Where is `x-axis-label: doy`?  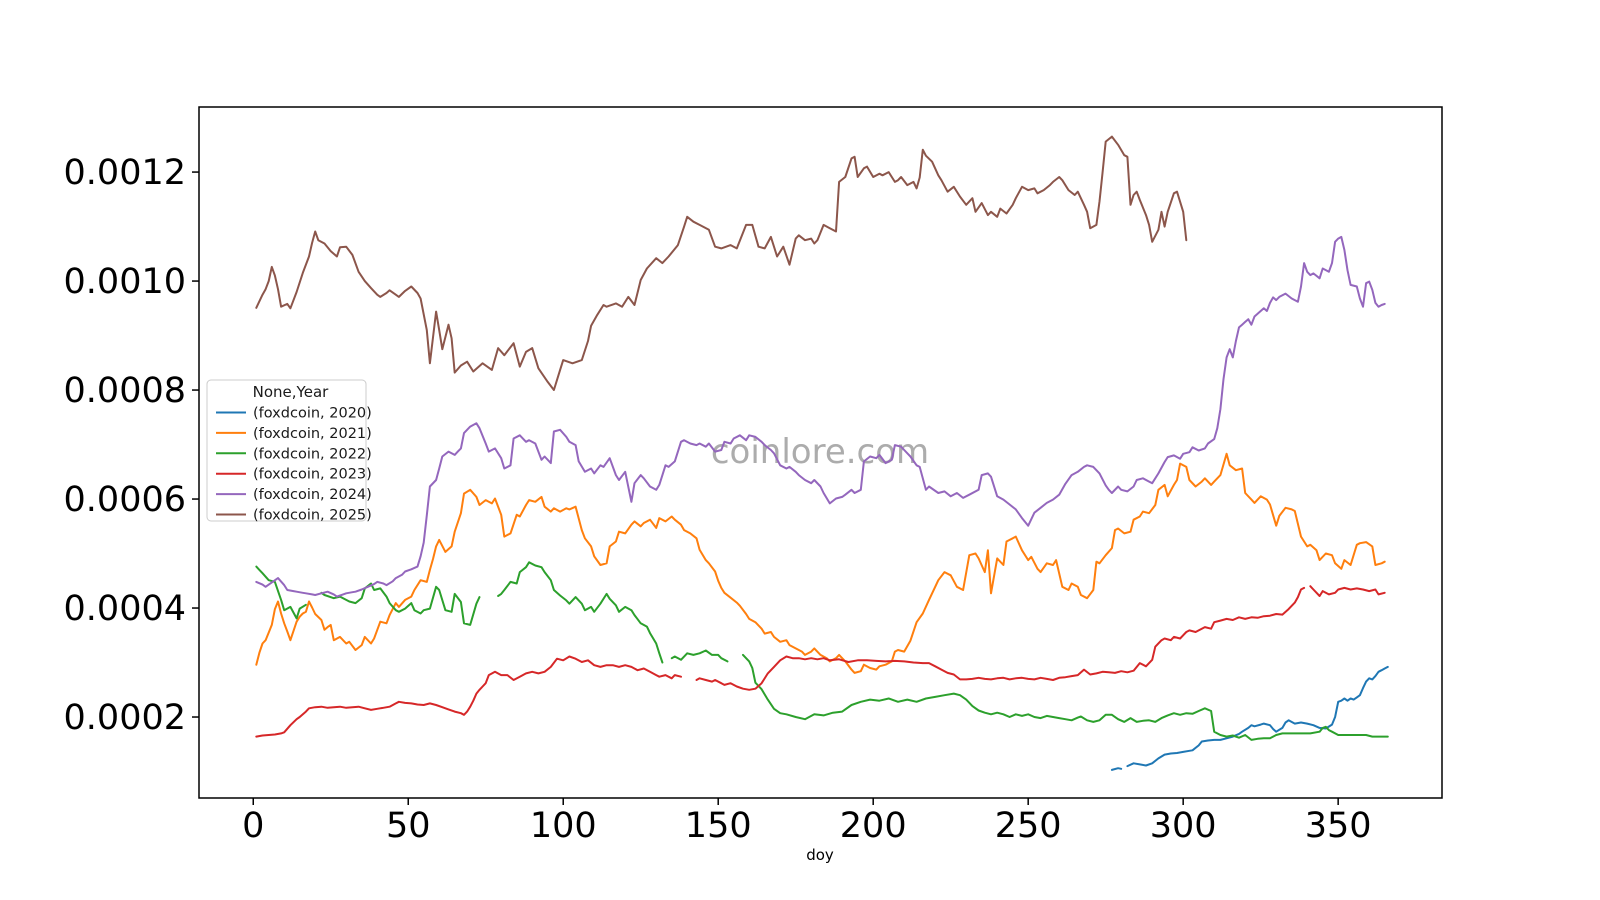 x-axis-label: doy is located at coordinates (820, 855).